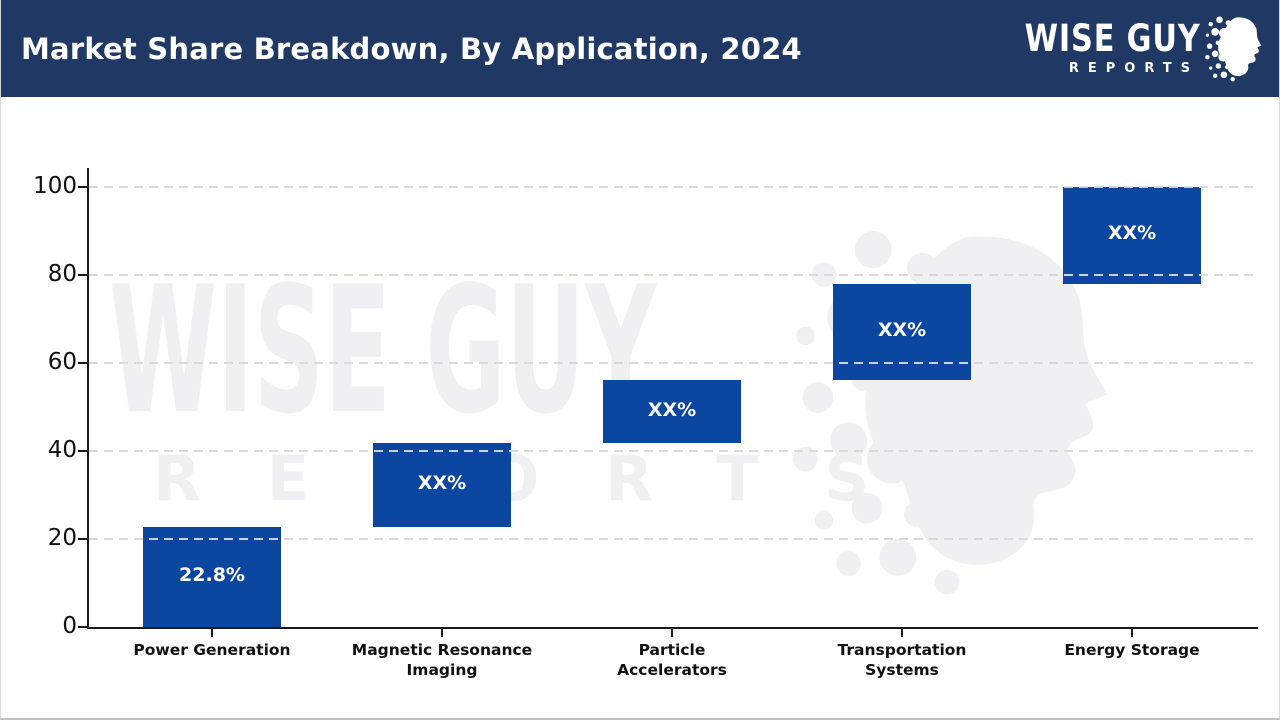  I want to click on x-axis, so click(672, 628).